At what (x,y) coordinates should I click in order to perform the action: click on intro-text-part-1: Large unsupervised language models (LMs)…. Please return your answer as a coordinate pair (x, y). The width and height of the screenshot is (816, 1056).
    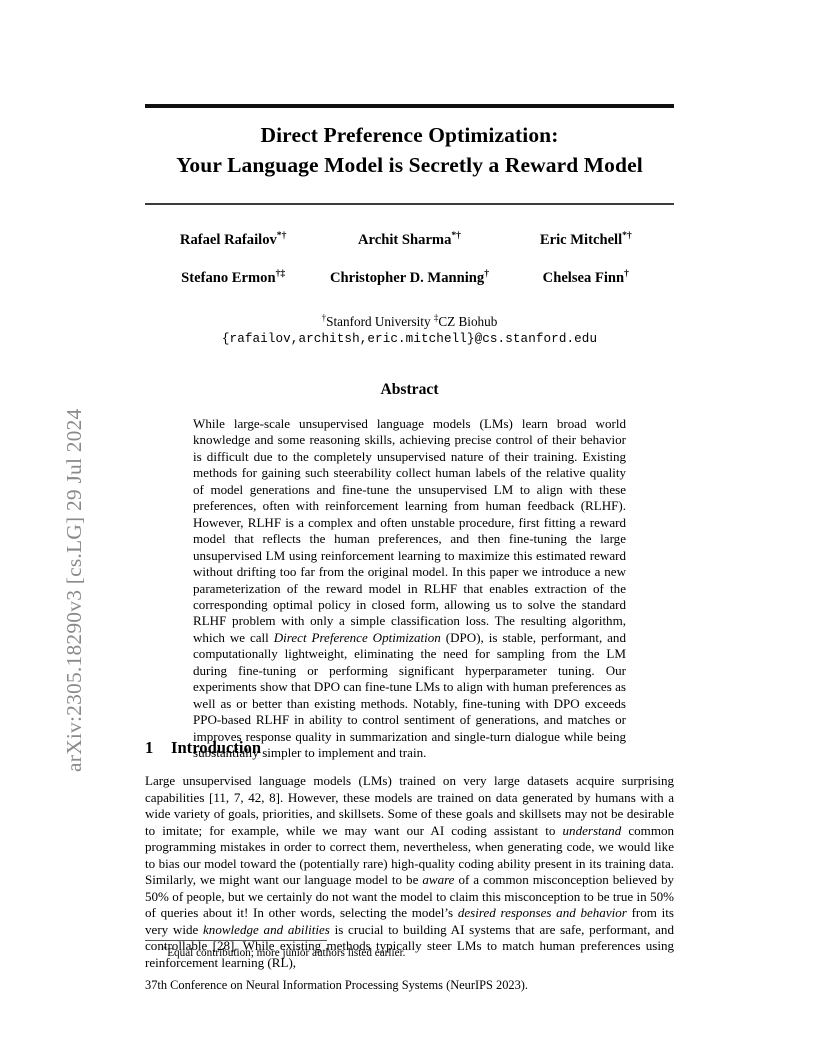
    Looking at the image, I should click on (409, 805).